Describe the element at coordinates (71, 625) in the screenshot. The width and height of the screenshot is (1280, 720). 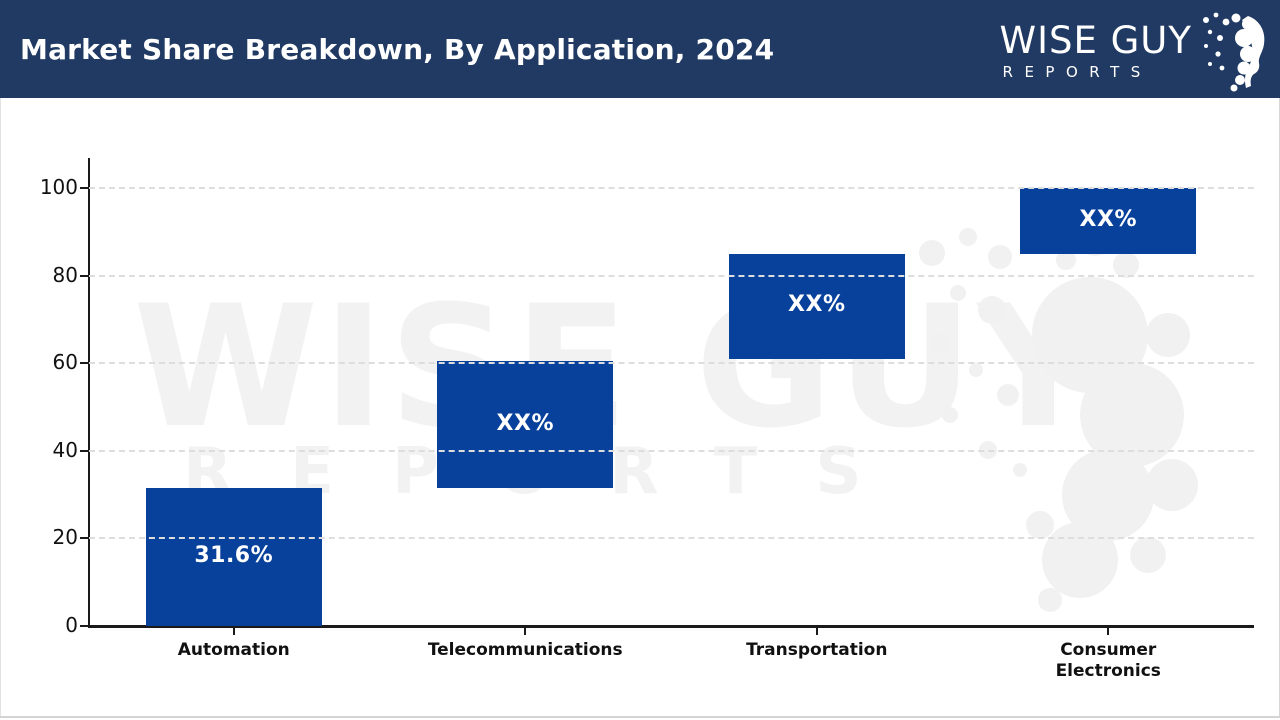
I see `y-tick-label: 0` at that location.